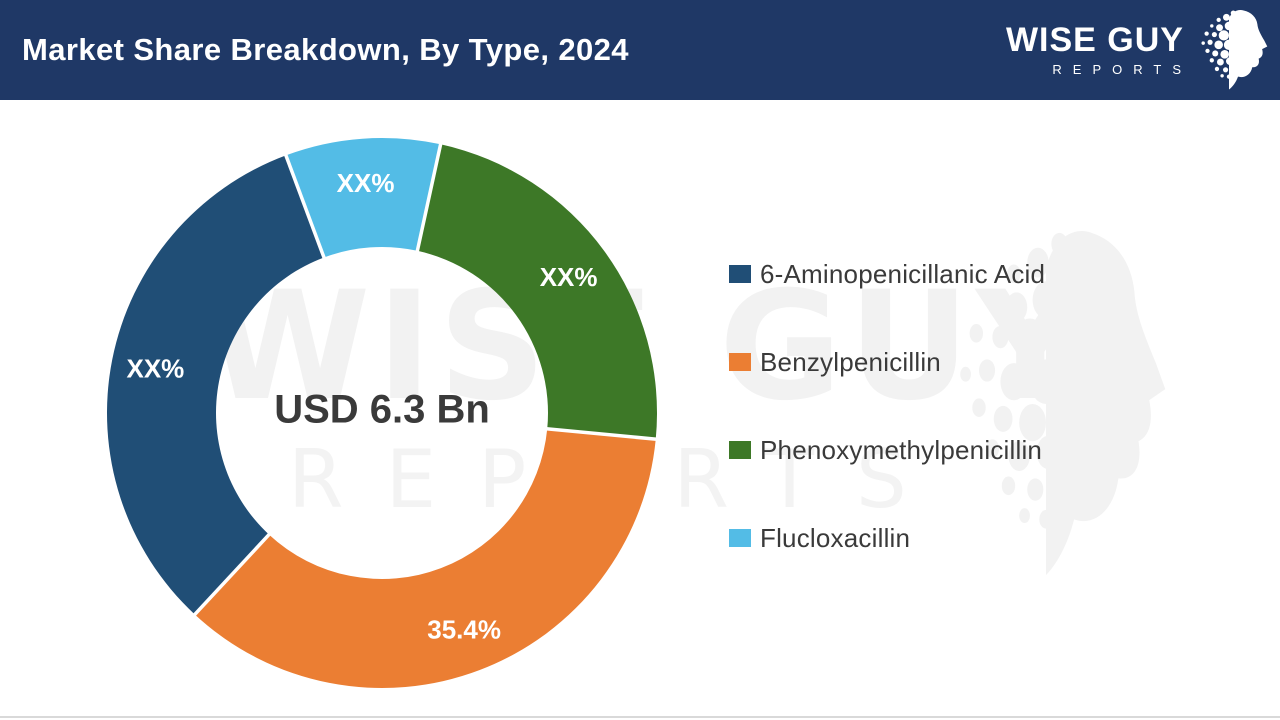 This screenshot has width=1280, height=720. I want to click on legend-label: 6-Aminopenicillanic Acid, so click(903, 273).